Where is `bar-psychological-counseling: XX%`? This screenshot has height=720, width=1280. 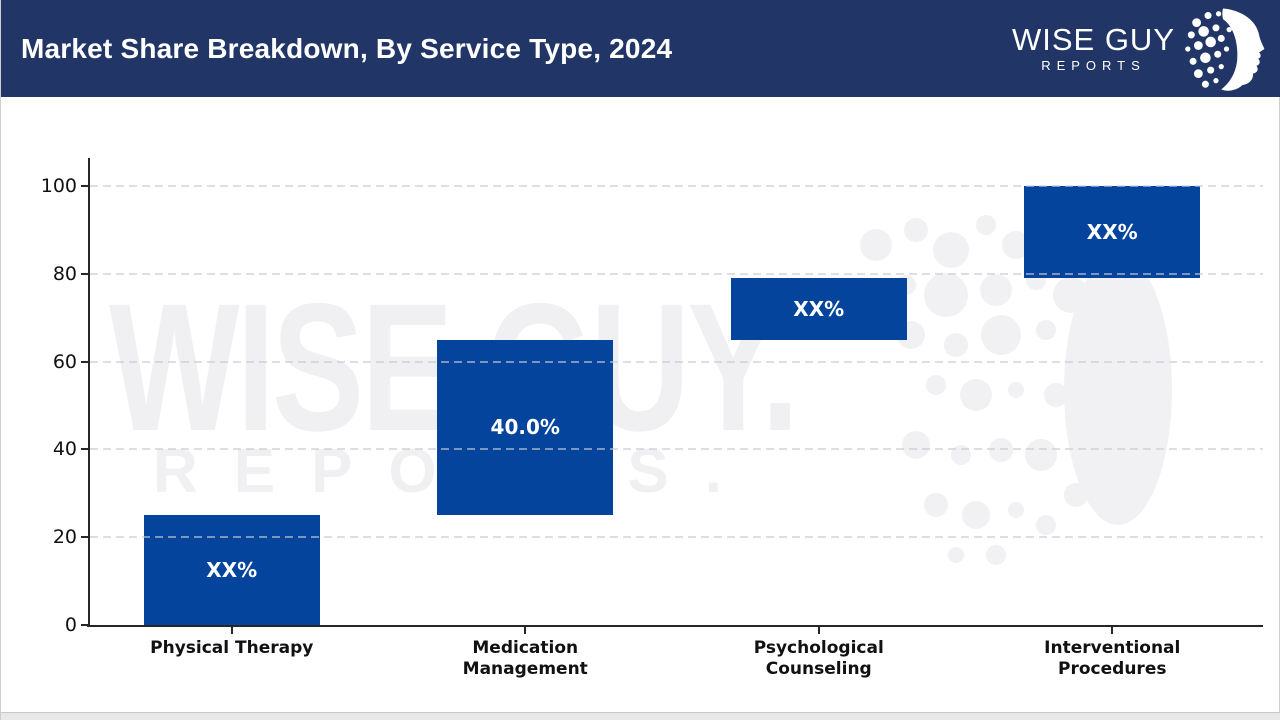 bar-psychological-counseling: XX% is located at coordinates (818, 309).